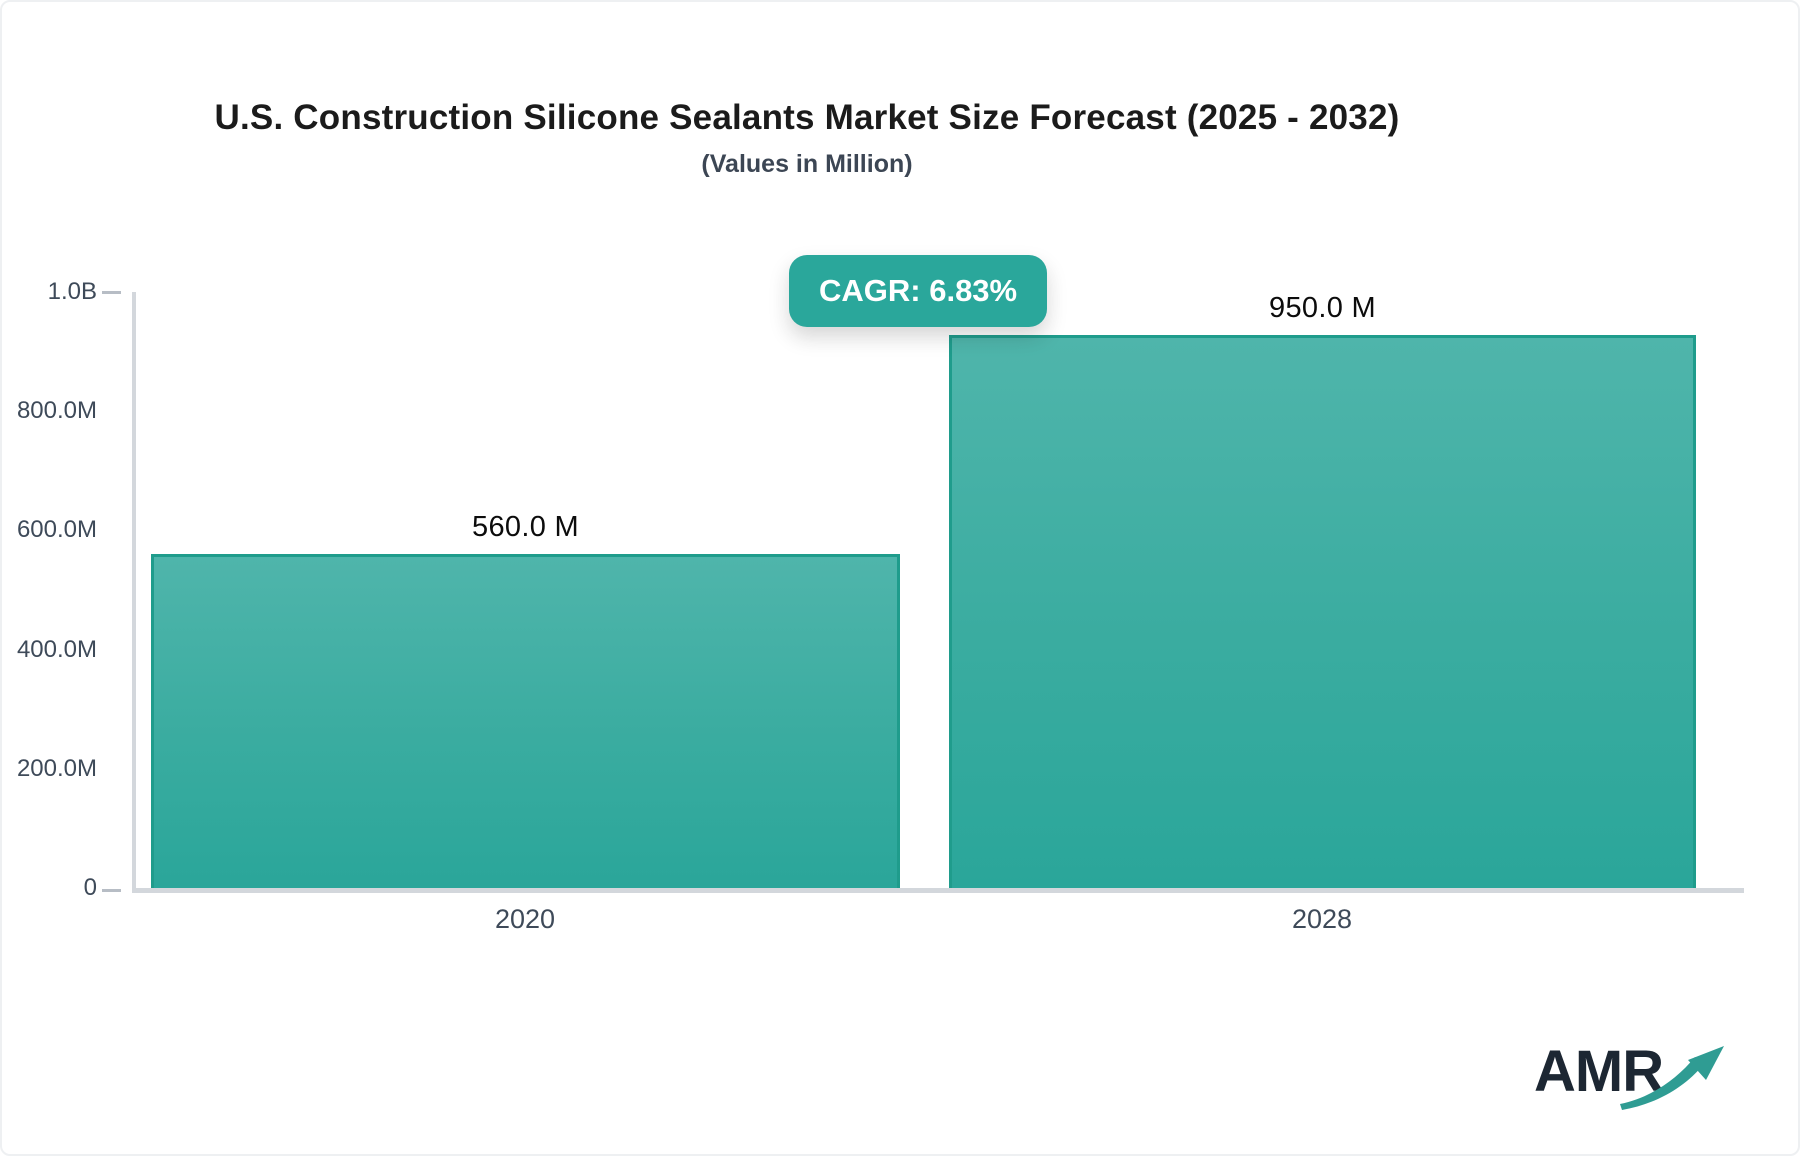  I want to click on bar-value-label: 560.0 M, so click(525, 527).